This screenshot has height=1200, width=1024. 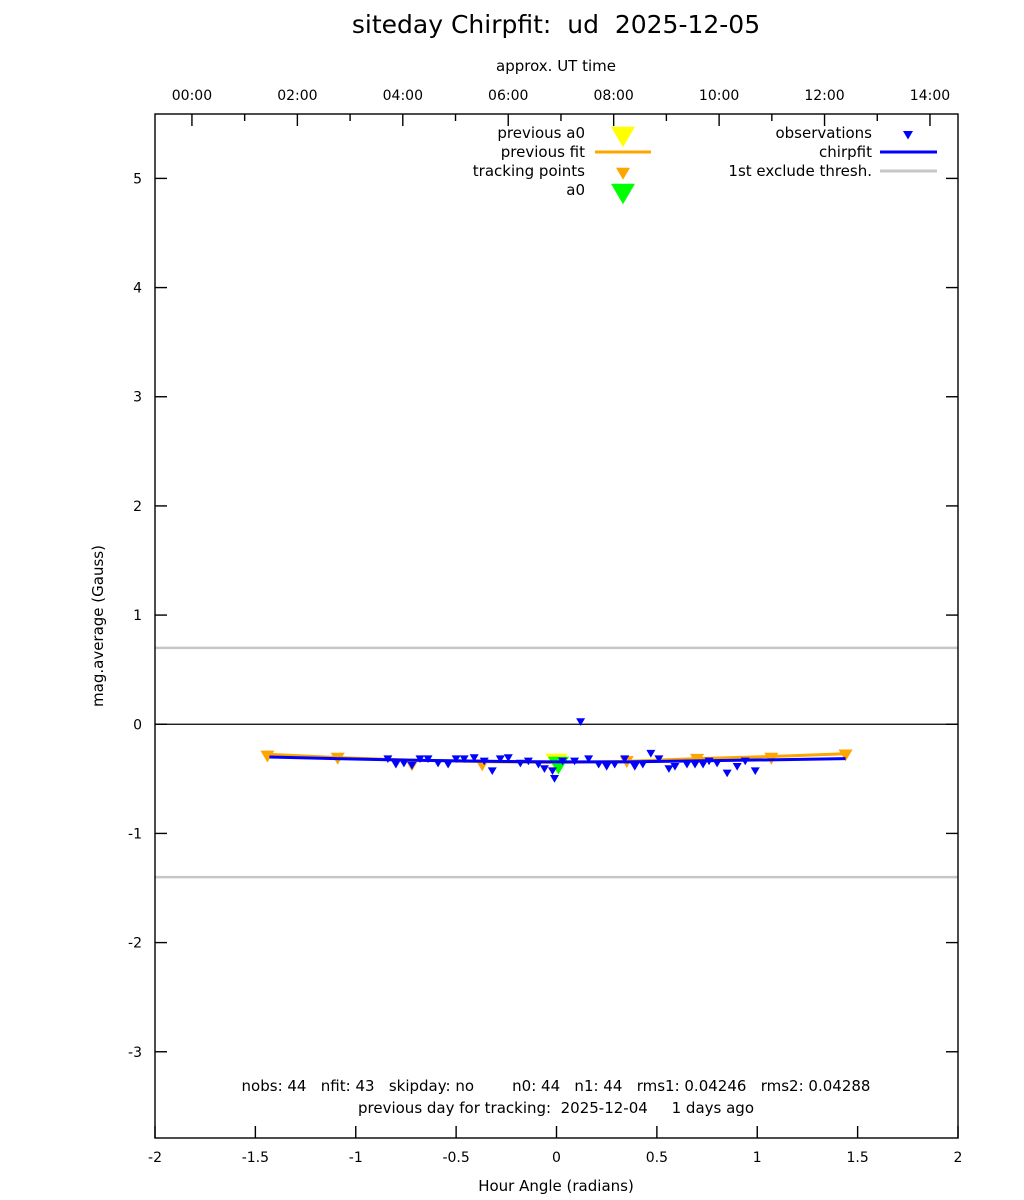 What do you see at coordinates (657, 1158) in the screenshot?
I see `x-tick-label: 0.5` at bounding box center [657, 1158].